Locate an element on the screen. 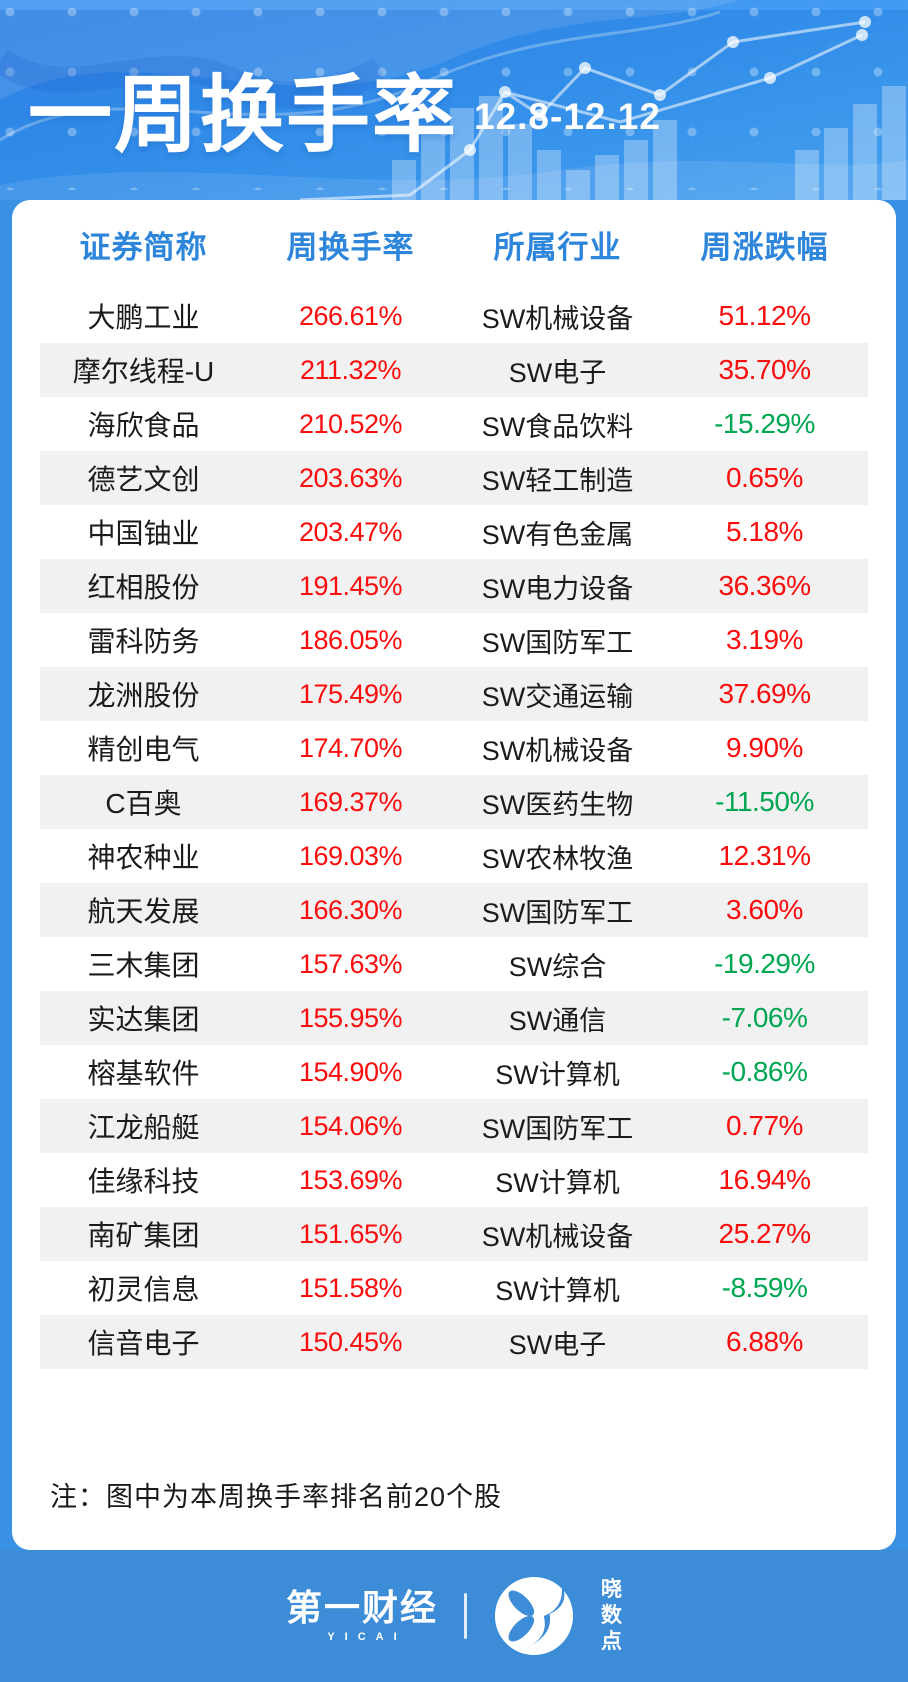 This screenshot has width=908, height=1682. turnover-cell: 150.45% is located at coordinates (350, 1341).